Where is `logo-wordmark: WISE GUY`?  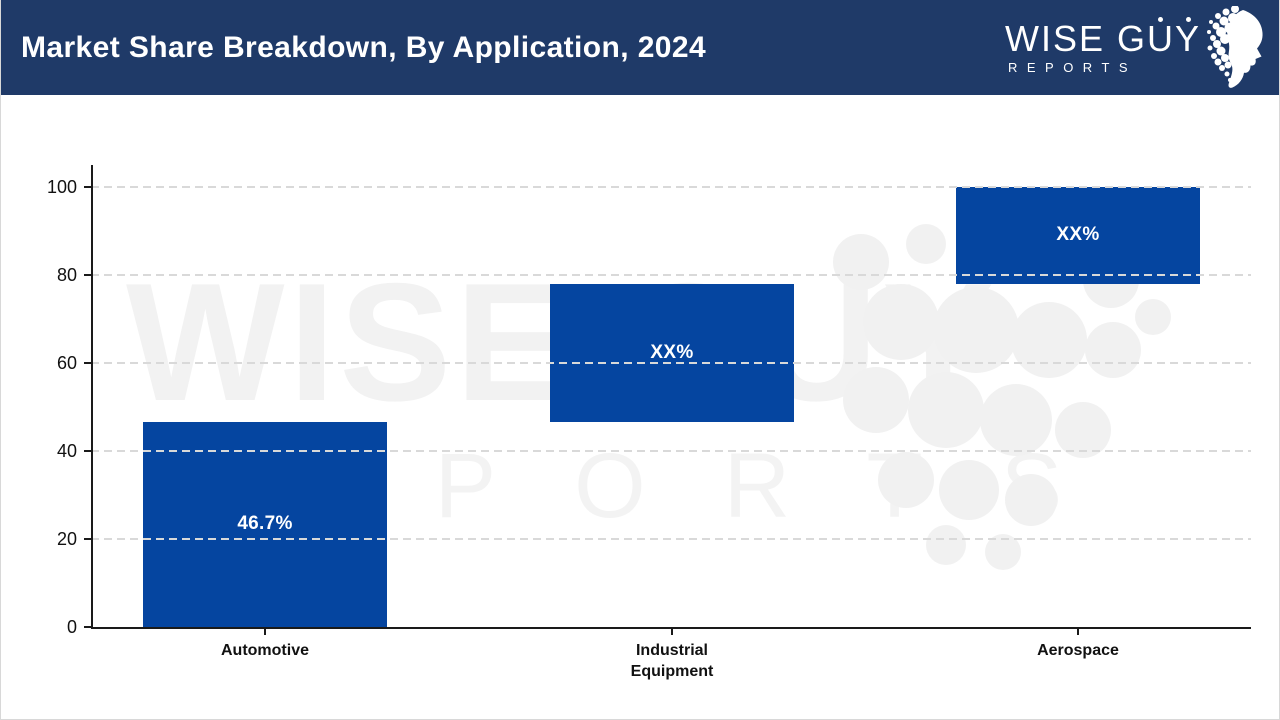 logo-wordmark: WISE GUY is located at coordinates (1102, 38).